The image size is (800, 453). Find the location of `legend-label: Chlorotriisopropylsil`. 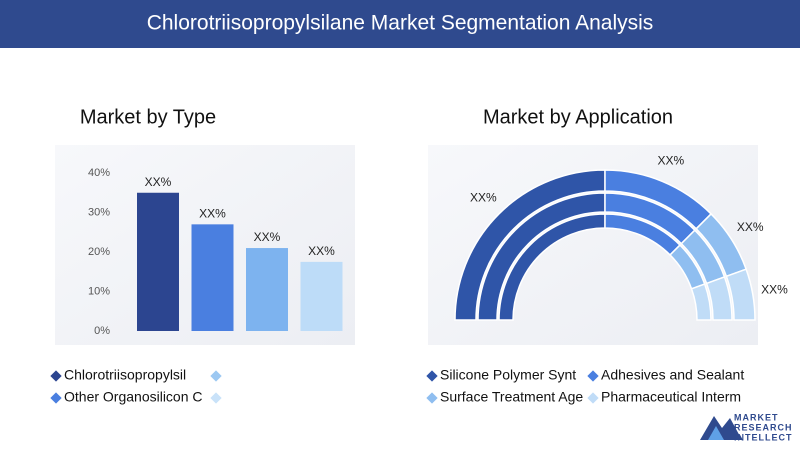

legend-label: Chlorotriisopropylsil is located at coordinates (125, 375).